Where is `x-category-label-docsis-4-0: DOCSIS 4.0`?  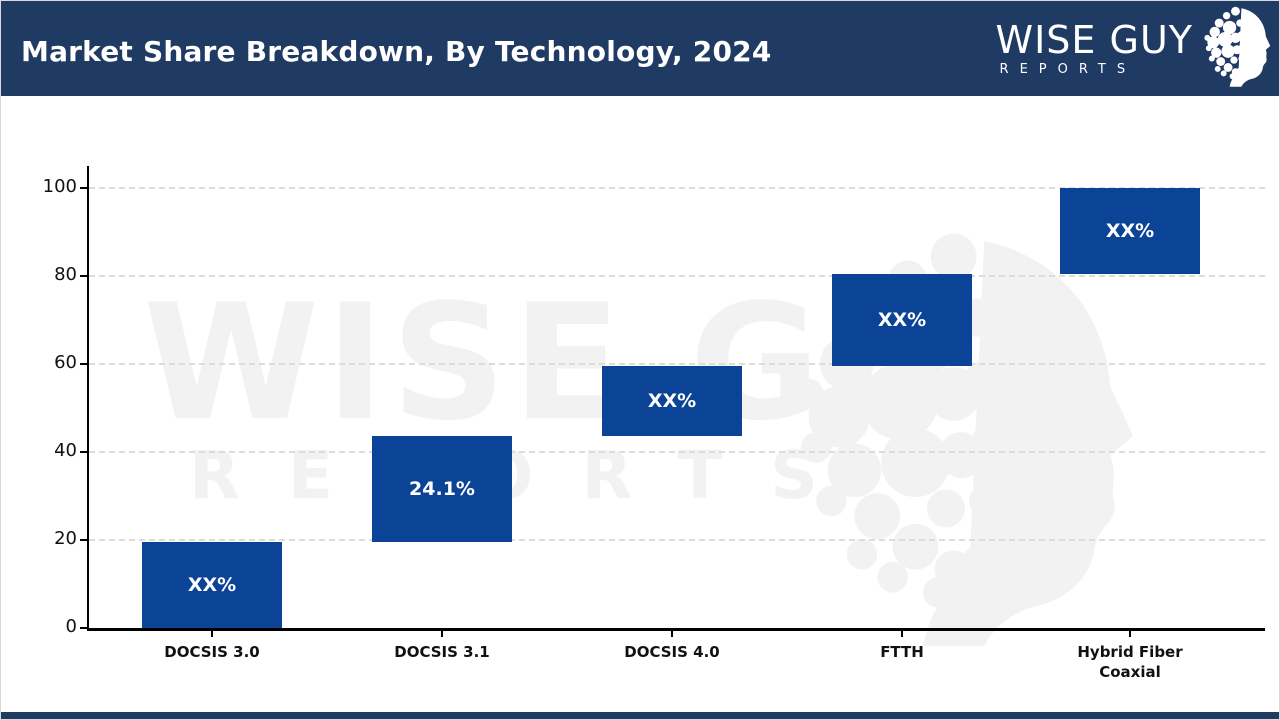 x-category-label-docsis-4-0: DOCSIS 4.0 is located at coordinates (672, 652).